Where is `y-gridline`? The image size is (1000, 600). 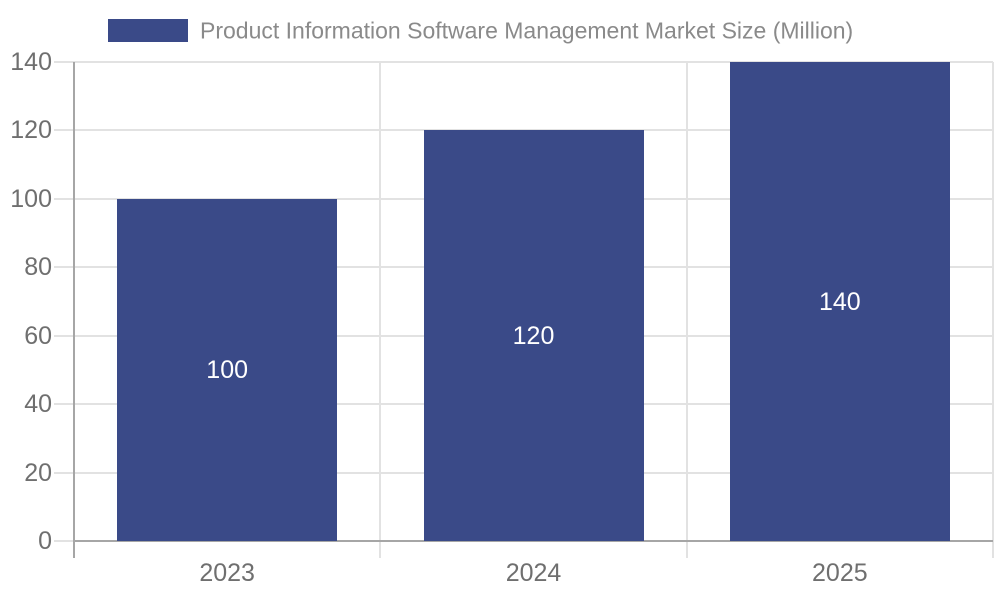 y-gridline is located at coordinates (533, 62).